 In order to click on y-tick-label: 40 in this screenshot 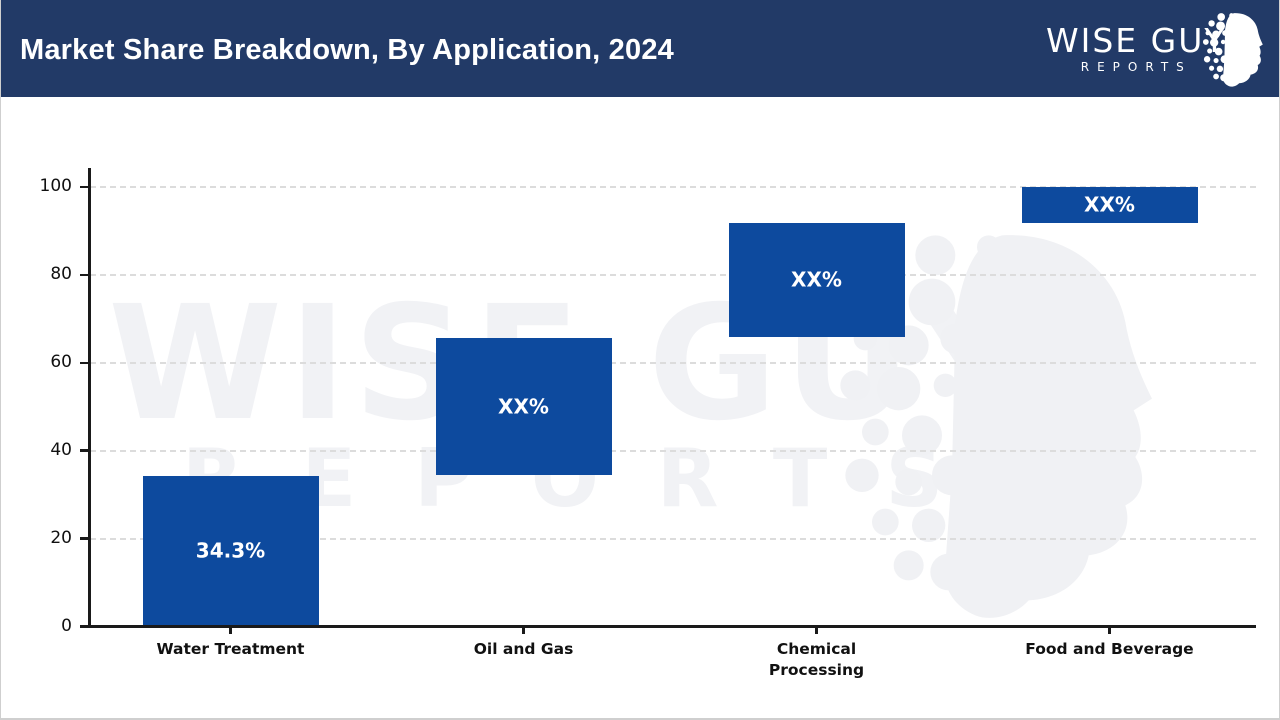, I will do `click(61, 449)`.